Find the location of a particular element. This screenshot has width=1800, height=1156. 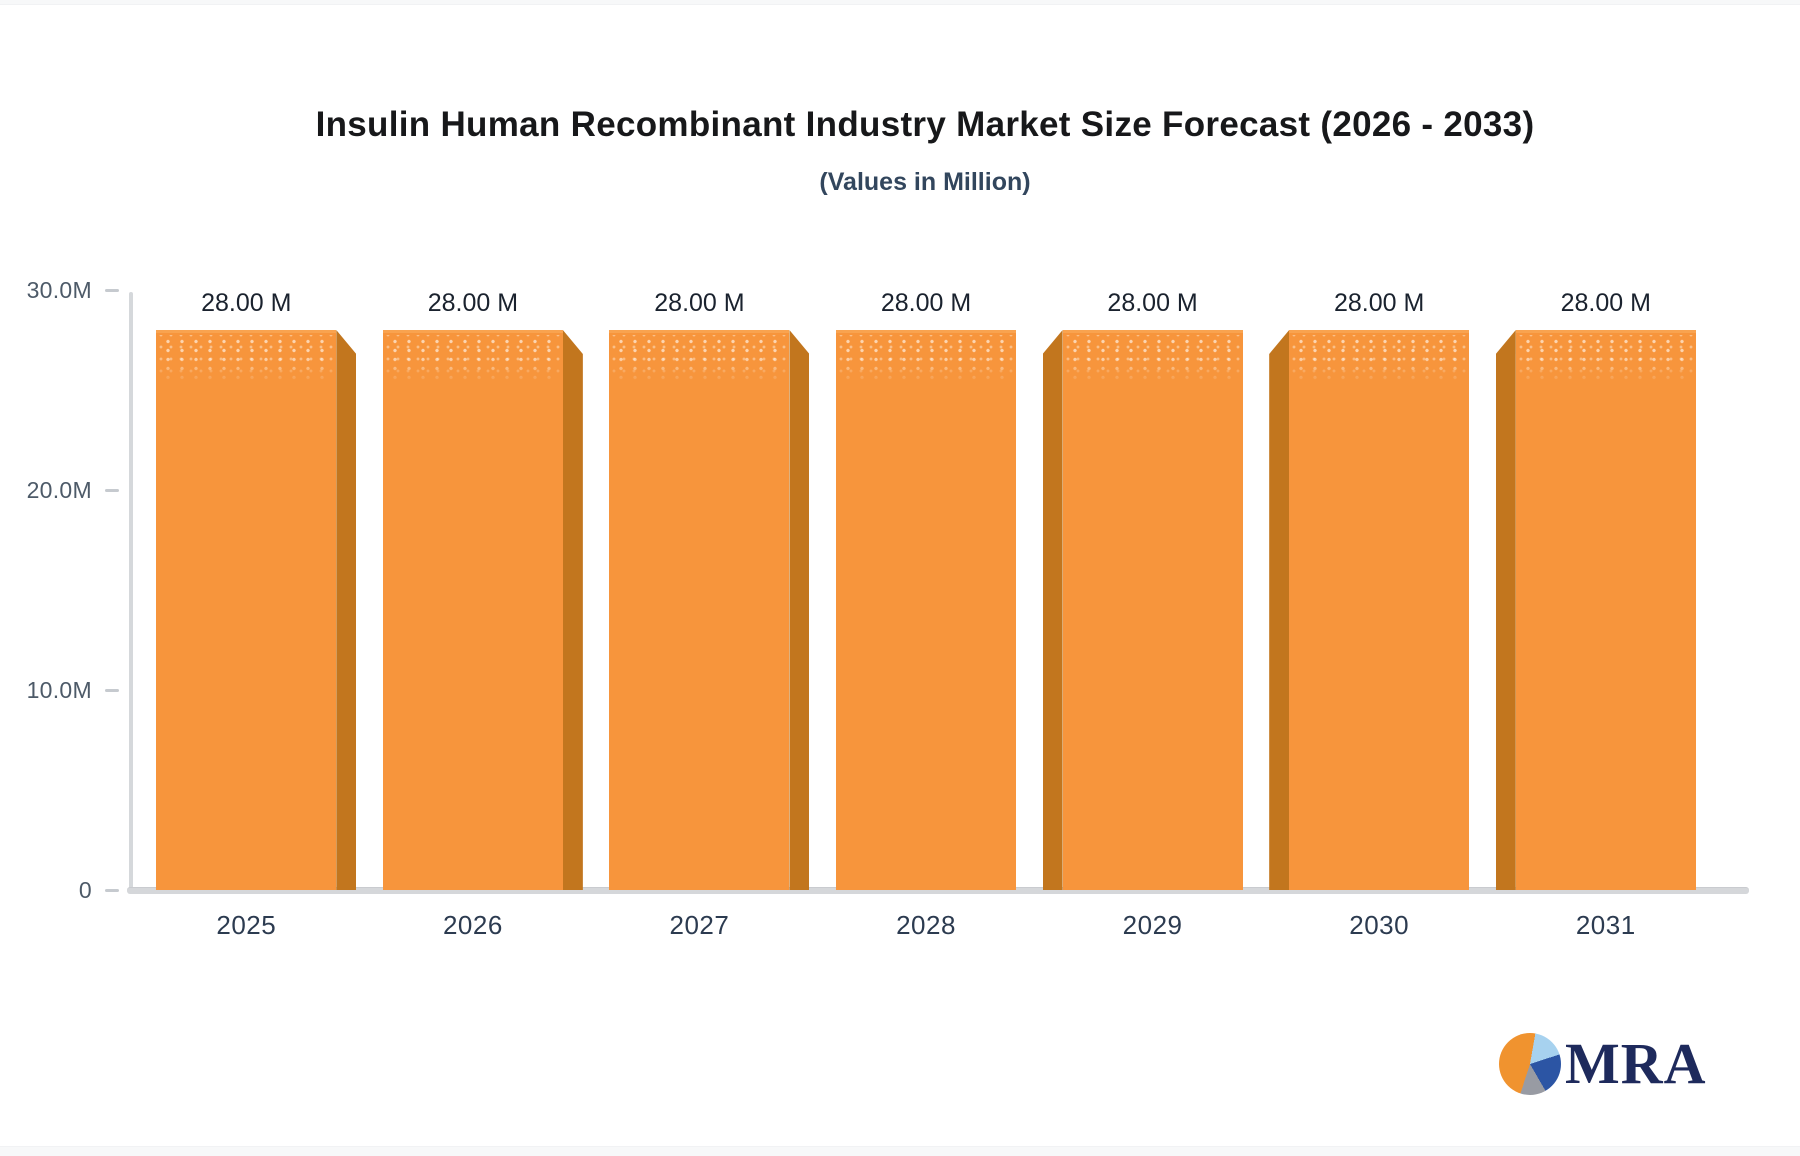

bottom-edge-divider is located at coordinates (900, 1151).